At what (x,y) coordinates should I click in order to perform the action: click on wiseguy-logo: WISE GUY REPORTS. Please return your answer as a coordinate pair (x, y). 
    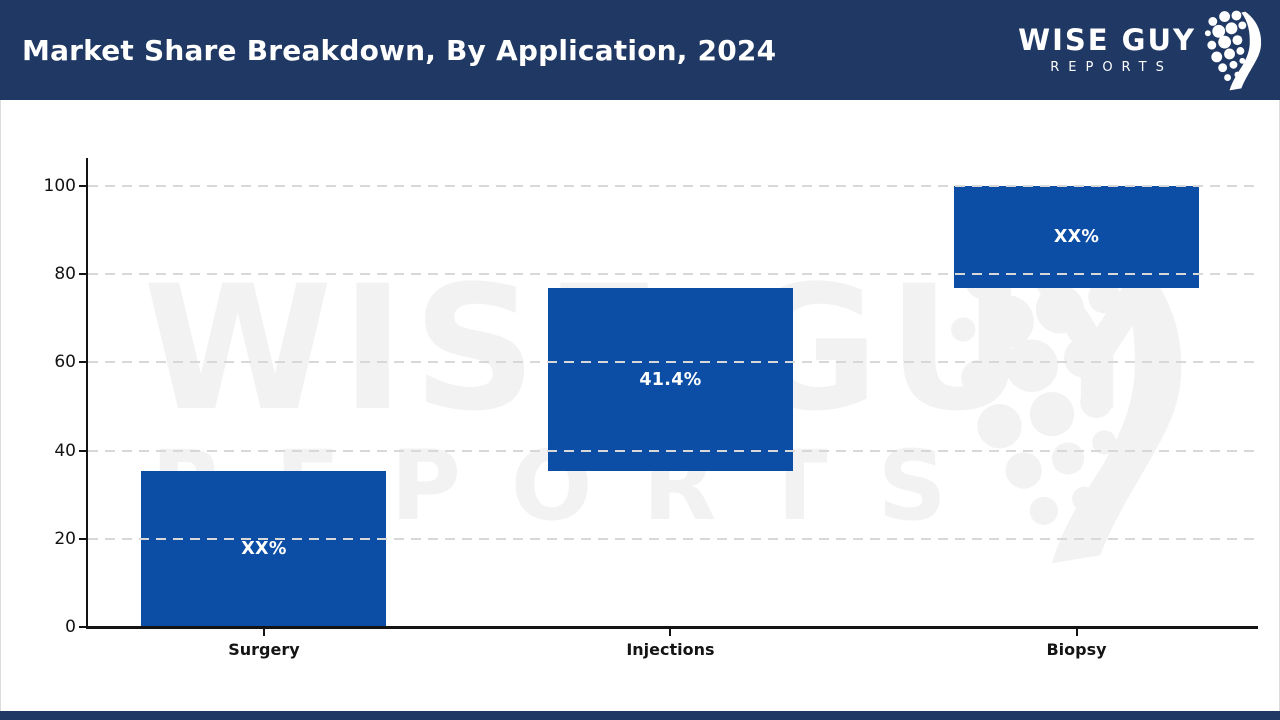
    Looking at the image, I should click on (1141, 50).